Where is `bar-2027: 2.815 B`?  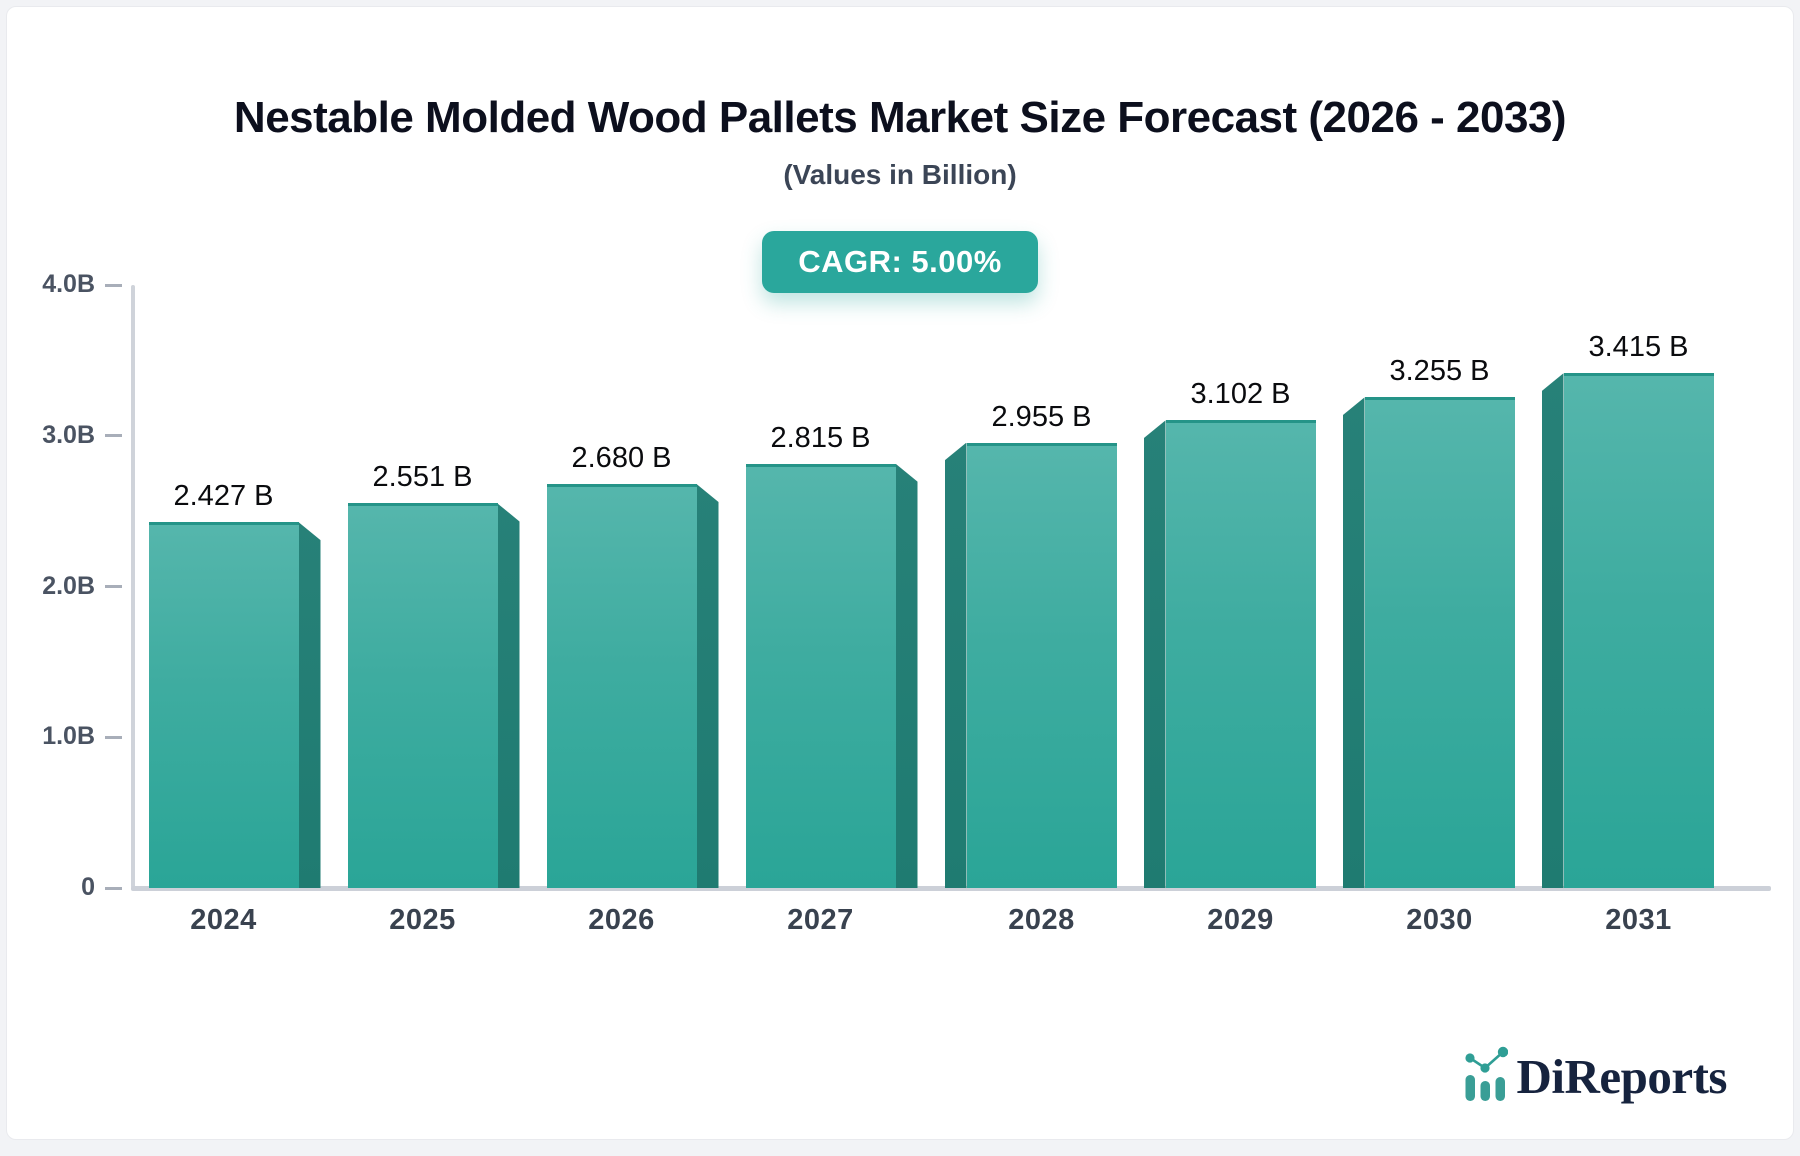
bar-2027: 2.815 B is located at coordinates (831, 655).